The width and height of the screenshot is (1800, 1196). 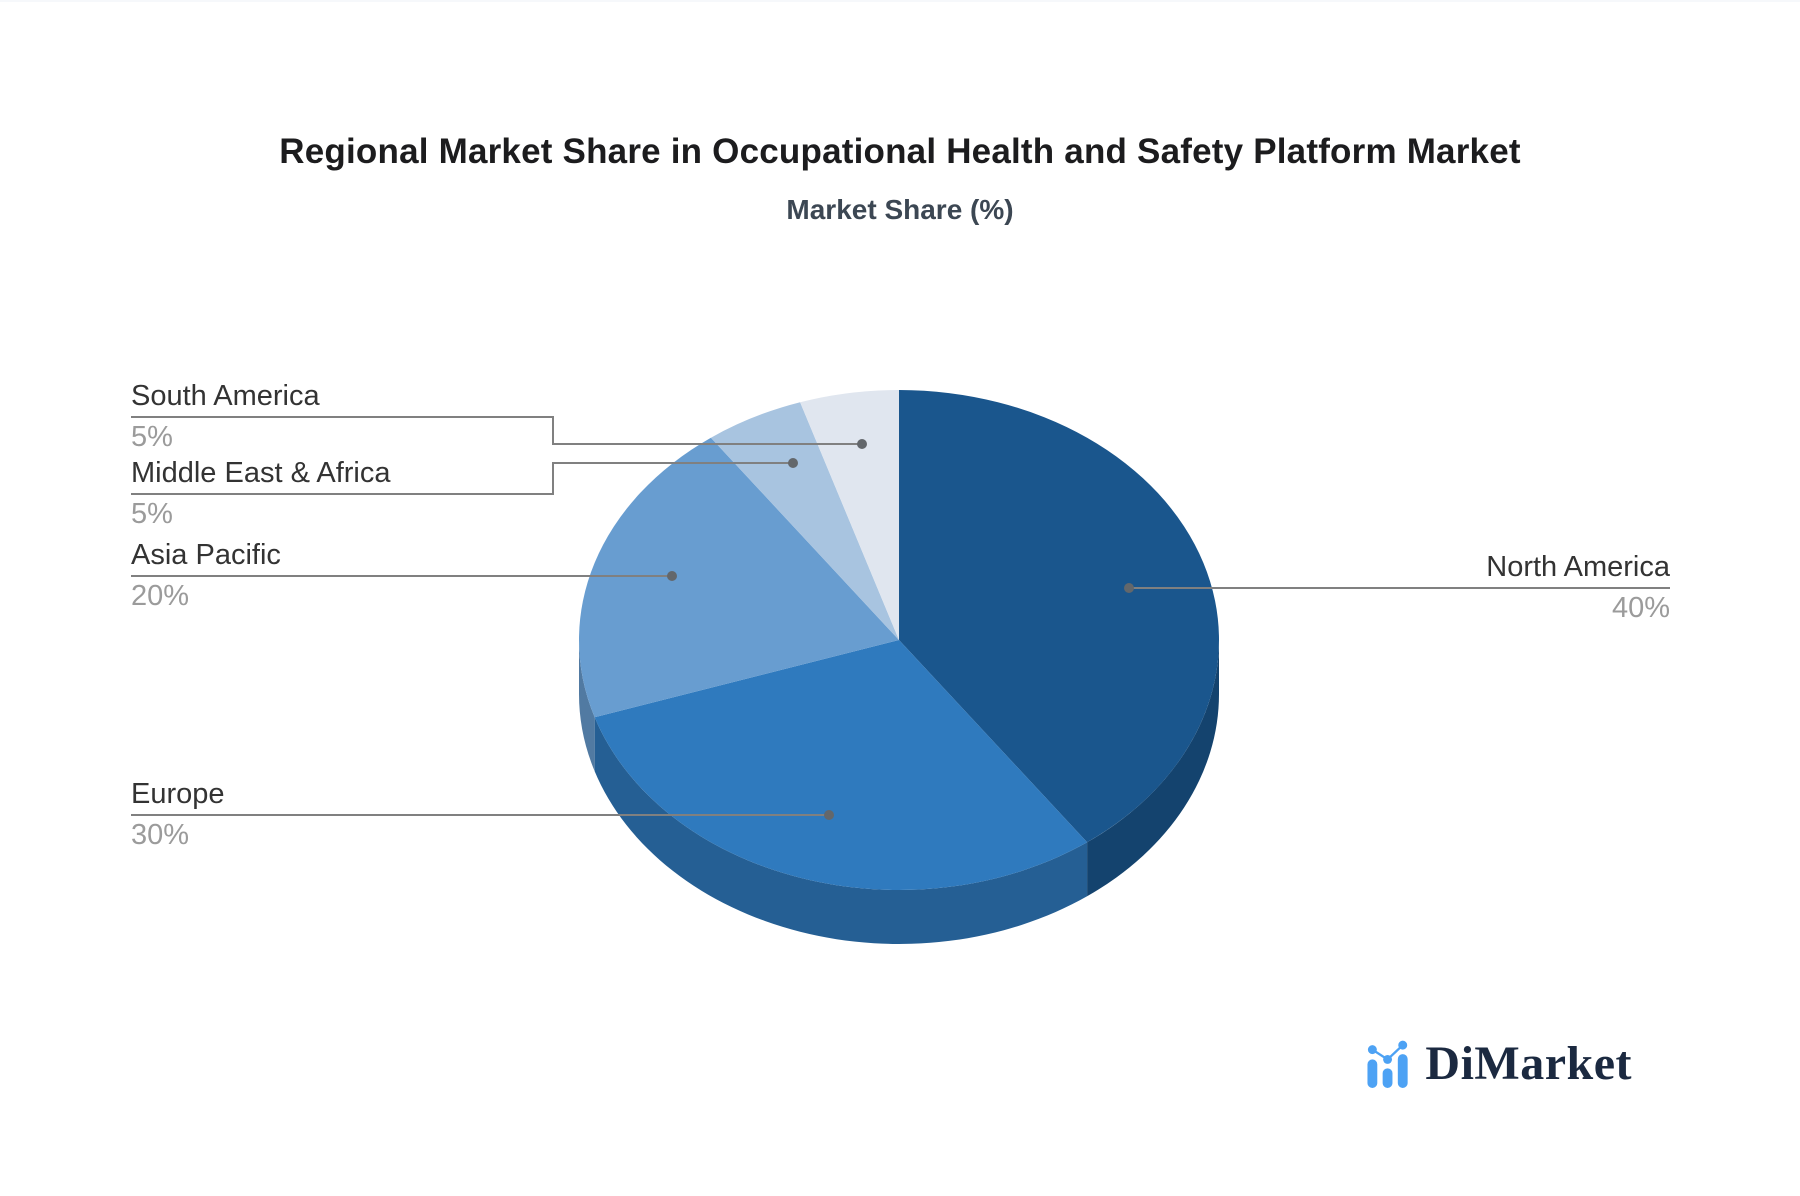 What do you see at coordinates (1129, 588) in the screenshot?
I see `leader-dot-north-america` at bounding box center [1129, 588].